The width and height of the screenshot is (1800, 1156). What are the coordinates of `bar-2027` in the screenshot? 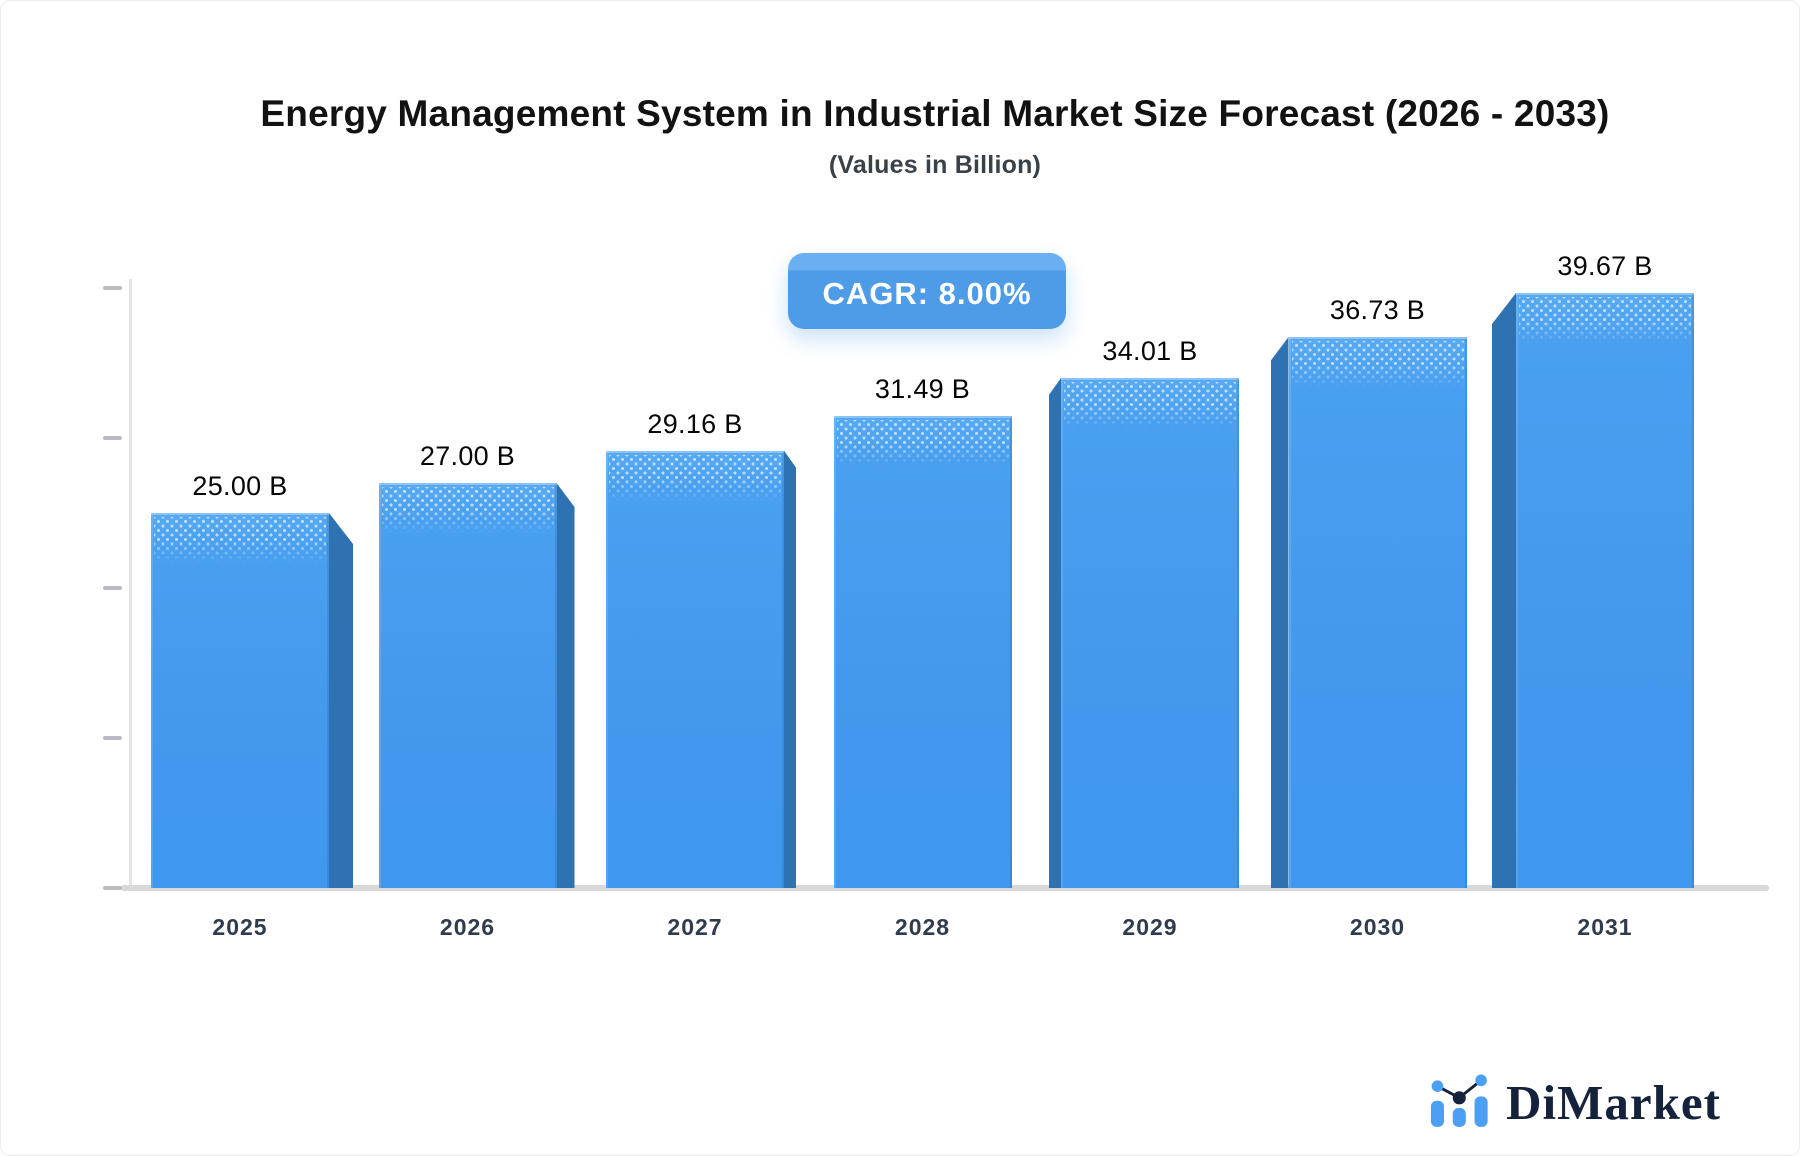 It's located at (695, 669).